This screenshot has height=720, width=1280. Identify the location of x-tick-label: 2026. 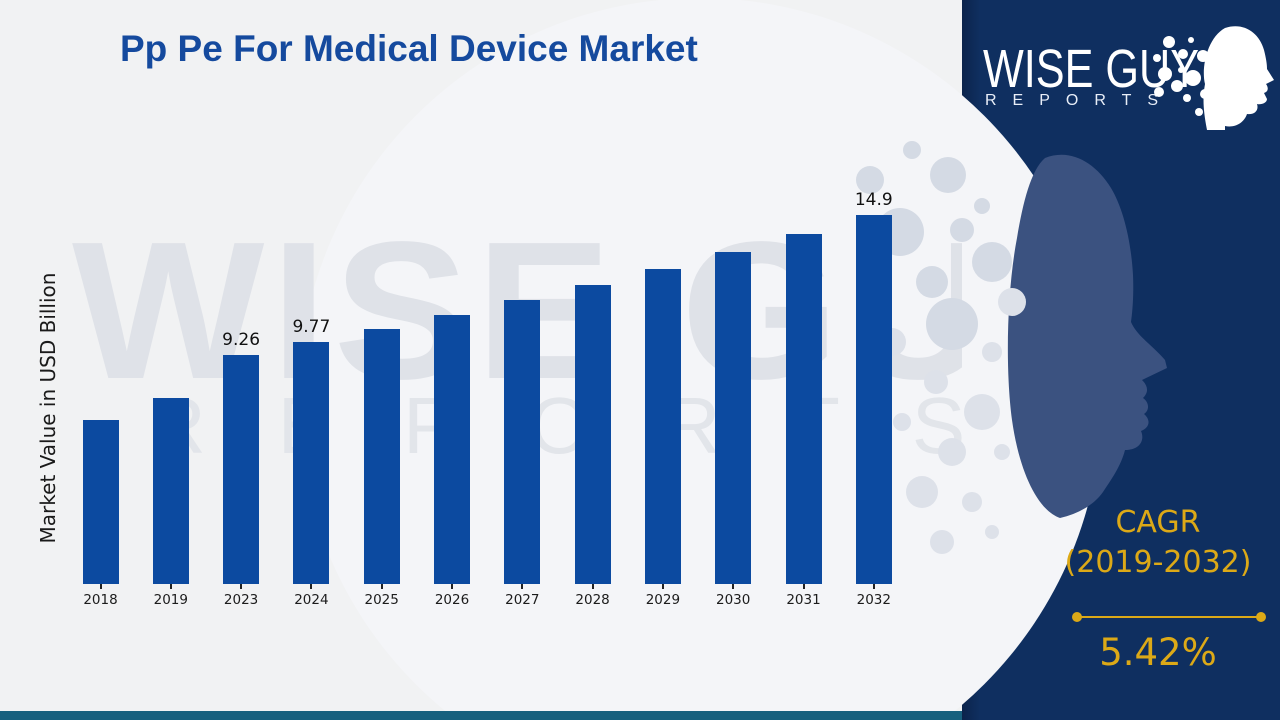
(452, 600).